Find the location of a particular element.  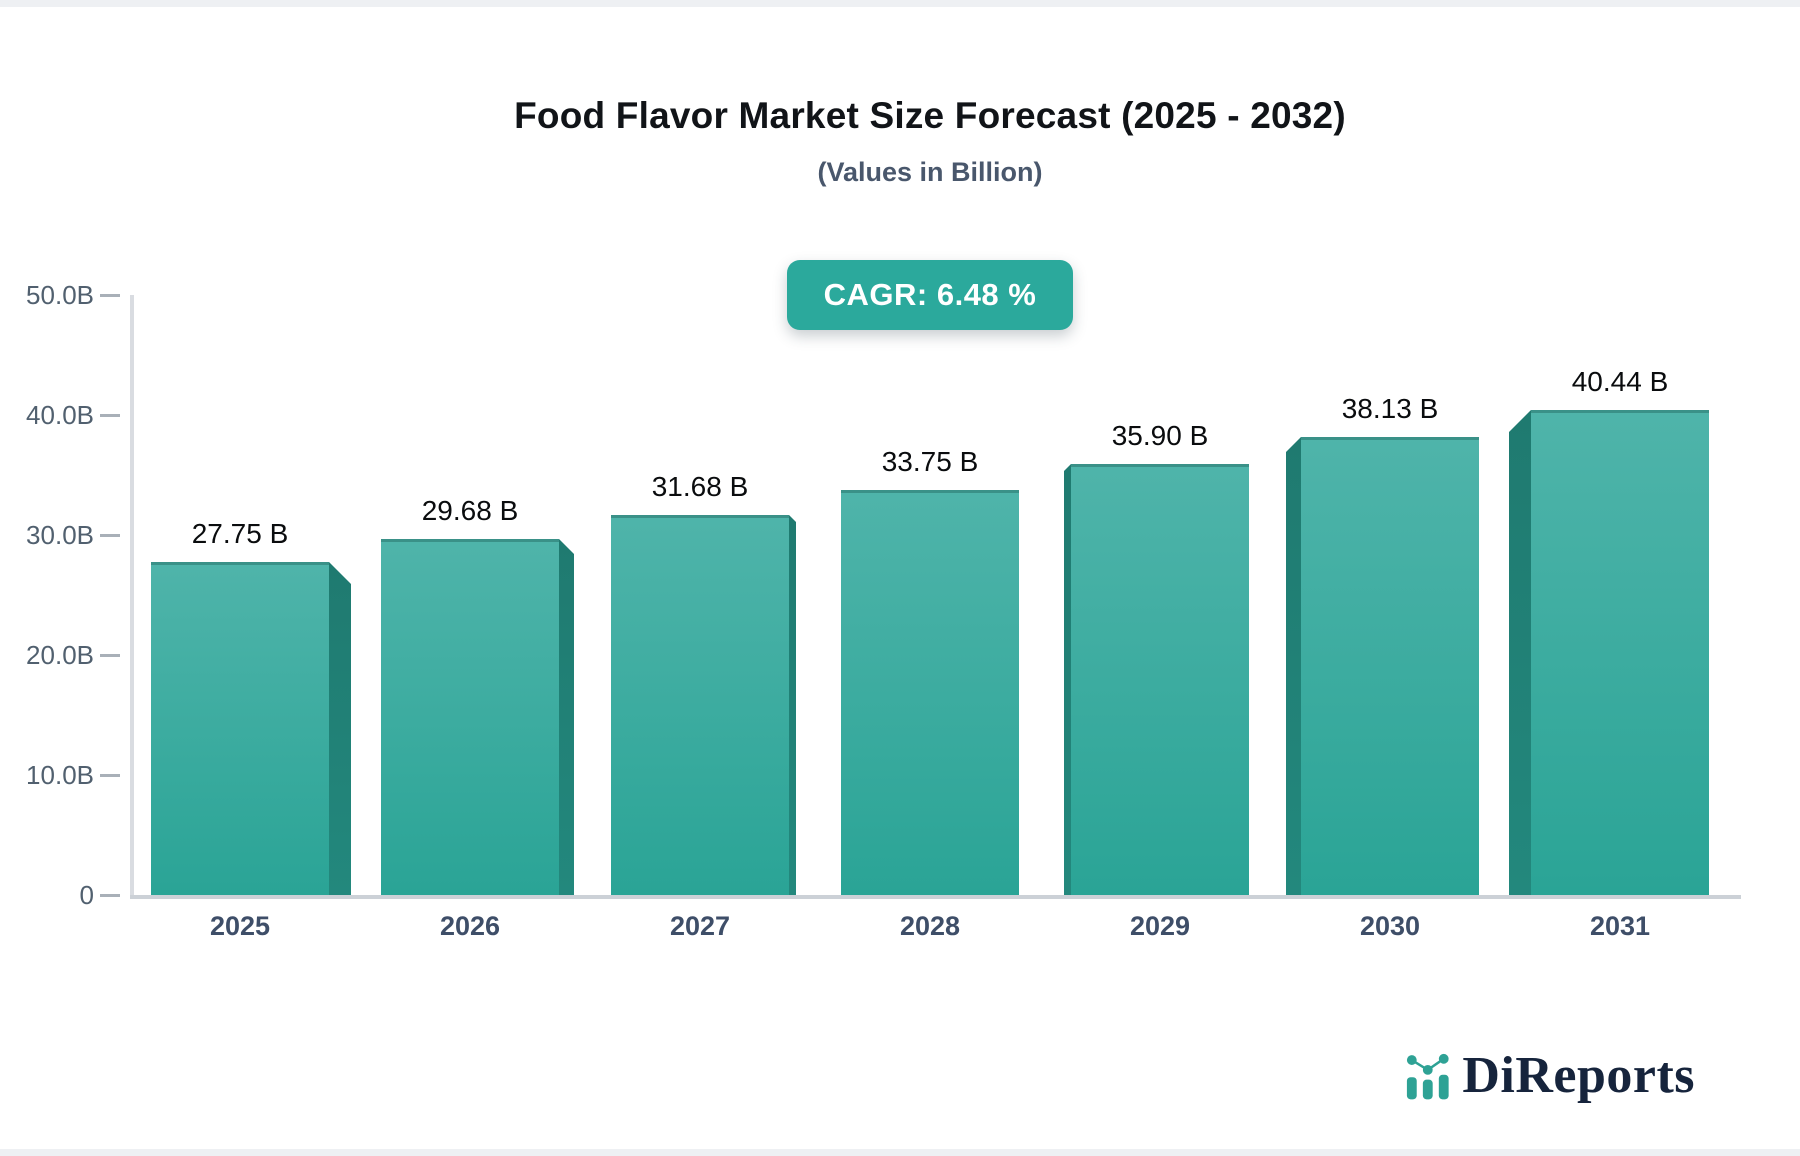

x-axis-category-label: 2029 is located at coordinates (1160, 926).